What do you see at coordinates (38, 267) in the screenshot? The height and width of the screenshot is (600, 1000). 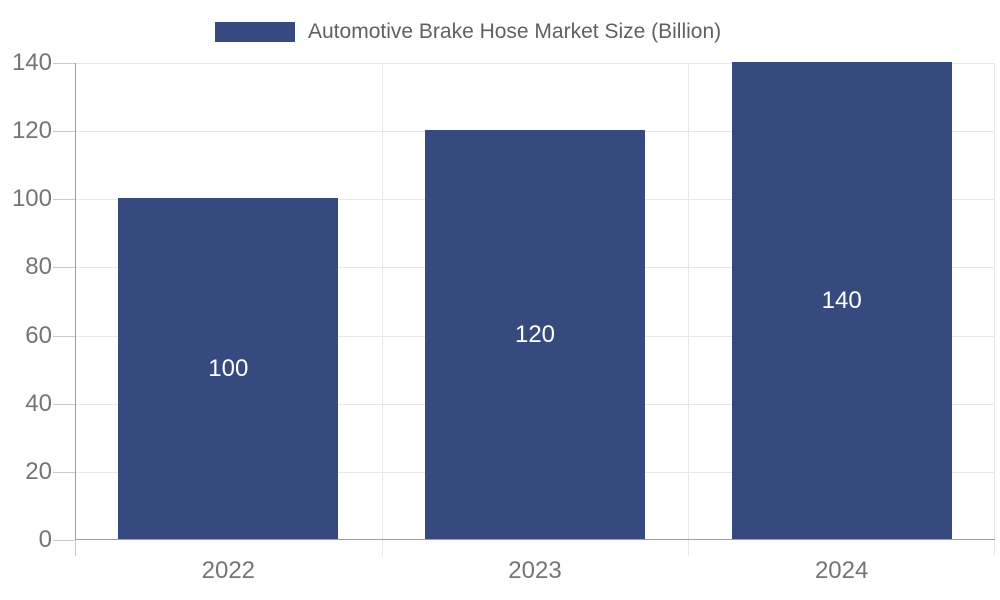 I see `y-tick-label-80: 80` at bounding box center [38, 267].